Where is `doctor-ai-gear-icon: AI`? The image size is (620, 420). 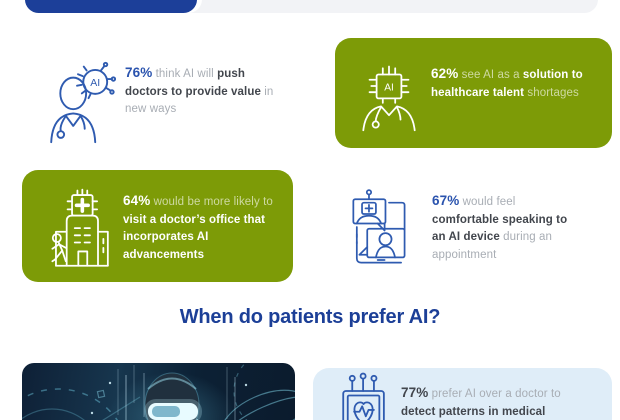 doctor-ai-gear-icon: AI is located at coordinates (78, 102).